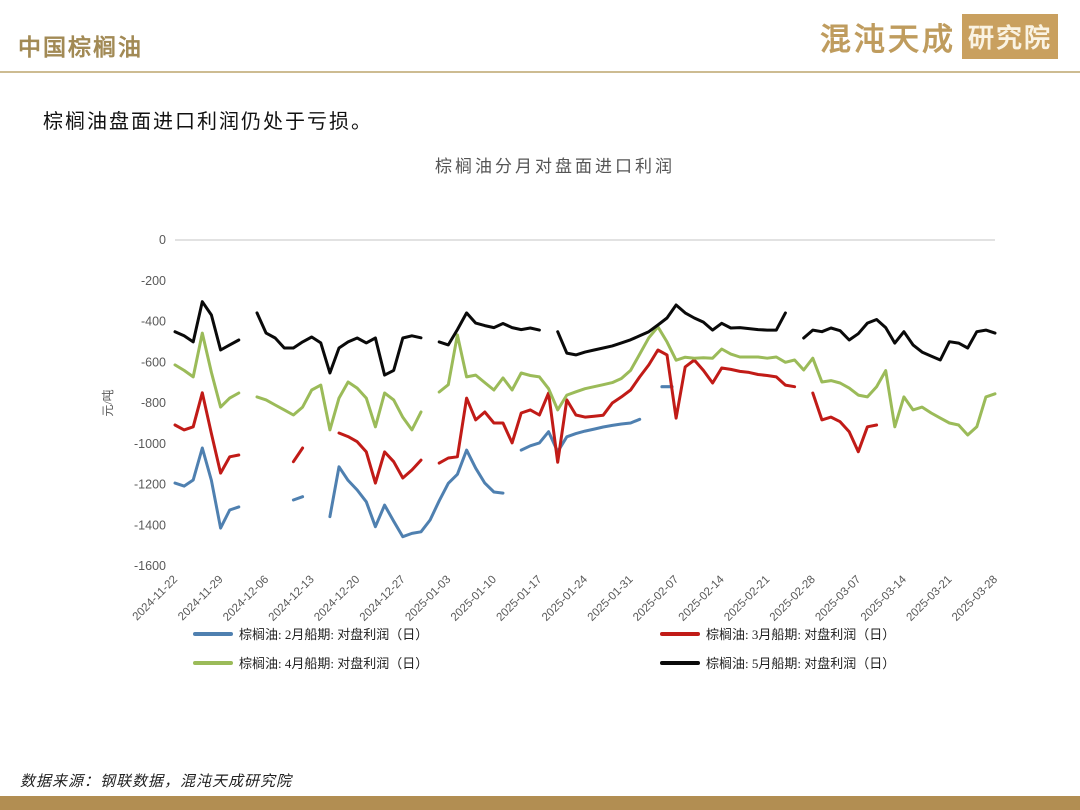 Image resolution: width=1080 pixels, height=810 pixels. I want to click on legend-item-feb: 棕榈油: 2月船期: 对盘利润（日）, so click(310, 633).